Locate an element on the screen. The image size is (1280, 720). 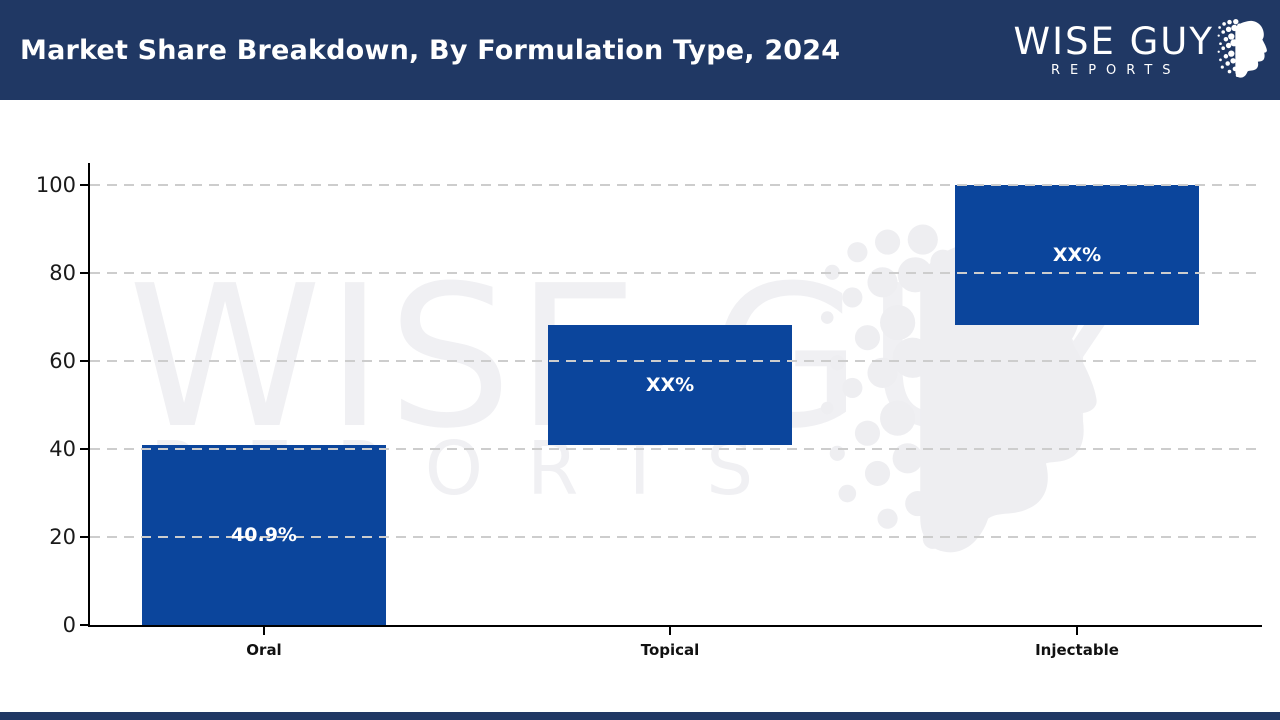
y-tick-label-40: 40 is located at coordinates (62, 449).